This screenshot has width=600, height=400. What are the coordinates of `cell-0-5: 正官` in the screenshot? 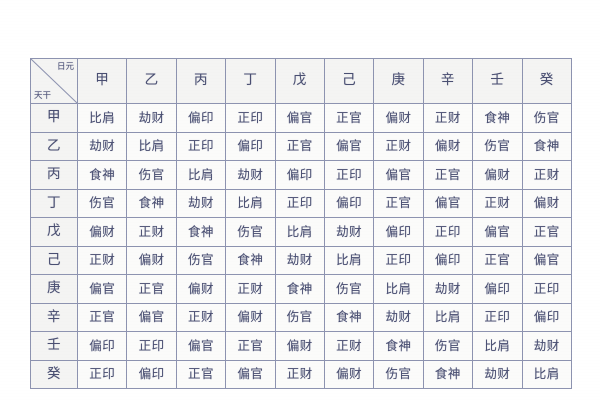 It's located at (349, 118).